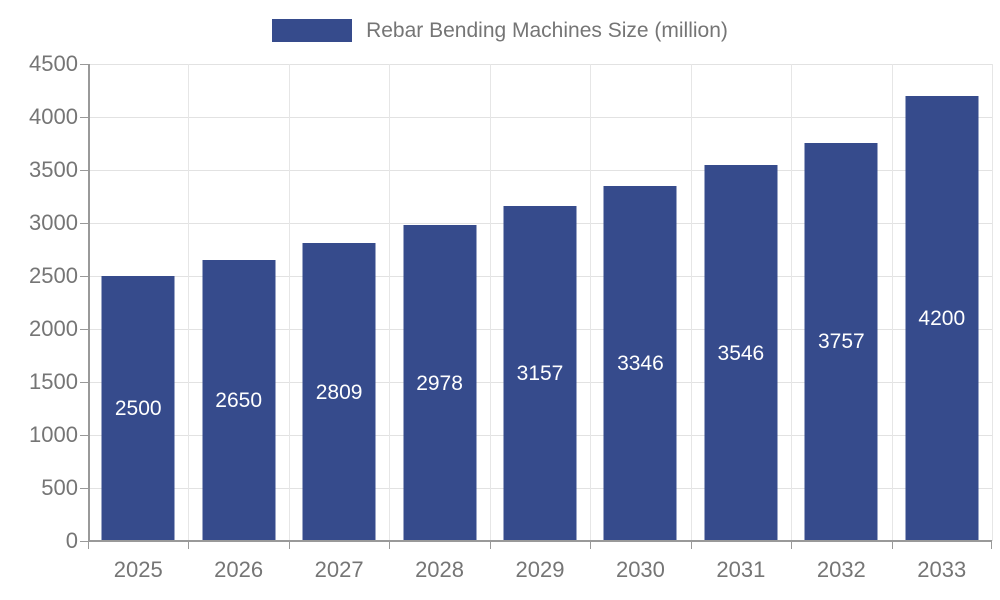 Image resolution: width=1000 pixels, height=600 pixels. Describe the element at coordinates (741, 569) in the screenshot. I see `x-axis-label: 2031` at that location.